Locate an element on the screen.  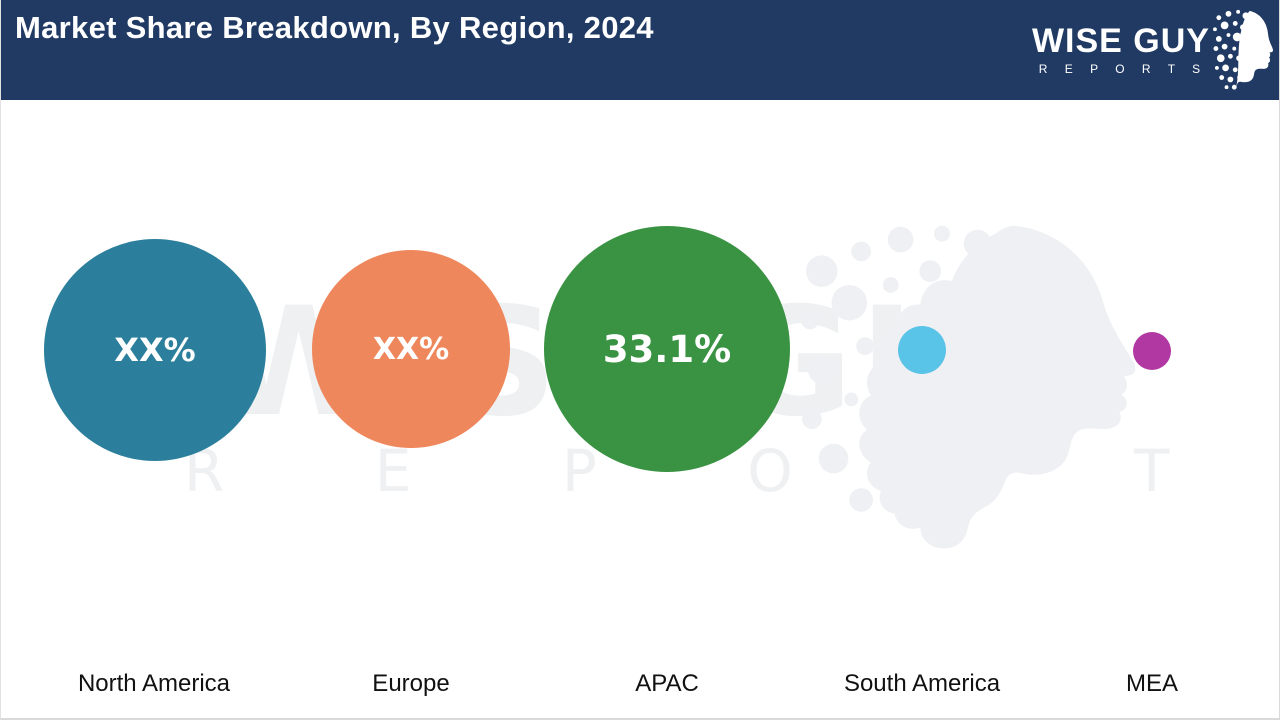
label-apac: APAC is located at coordinates (667, 683).